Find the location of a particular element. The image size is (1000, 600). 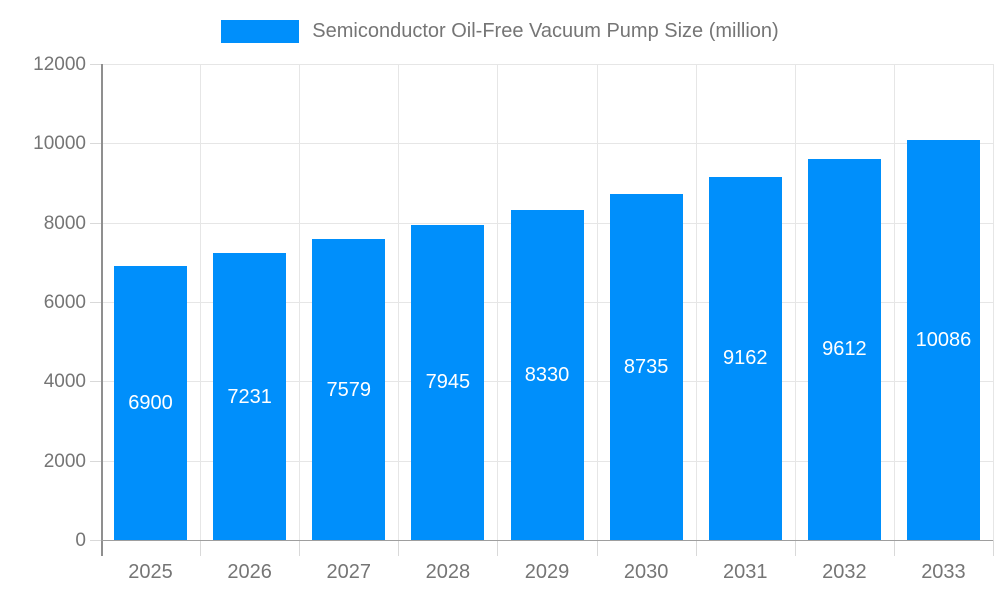

bar-value-label: 8330 is located at coordinates (547, 374).